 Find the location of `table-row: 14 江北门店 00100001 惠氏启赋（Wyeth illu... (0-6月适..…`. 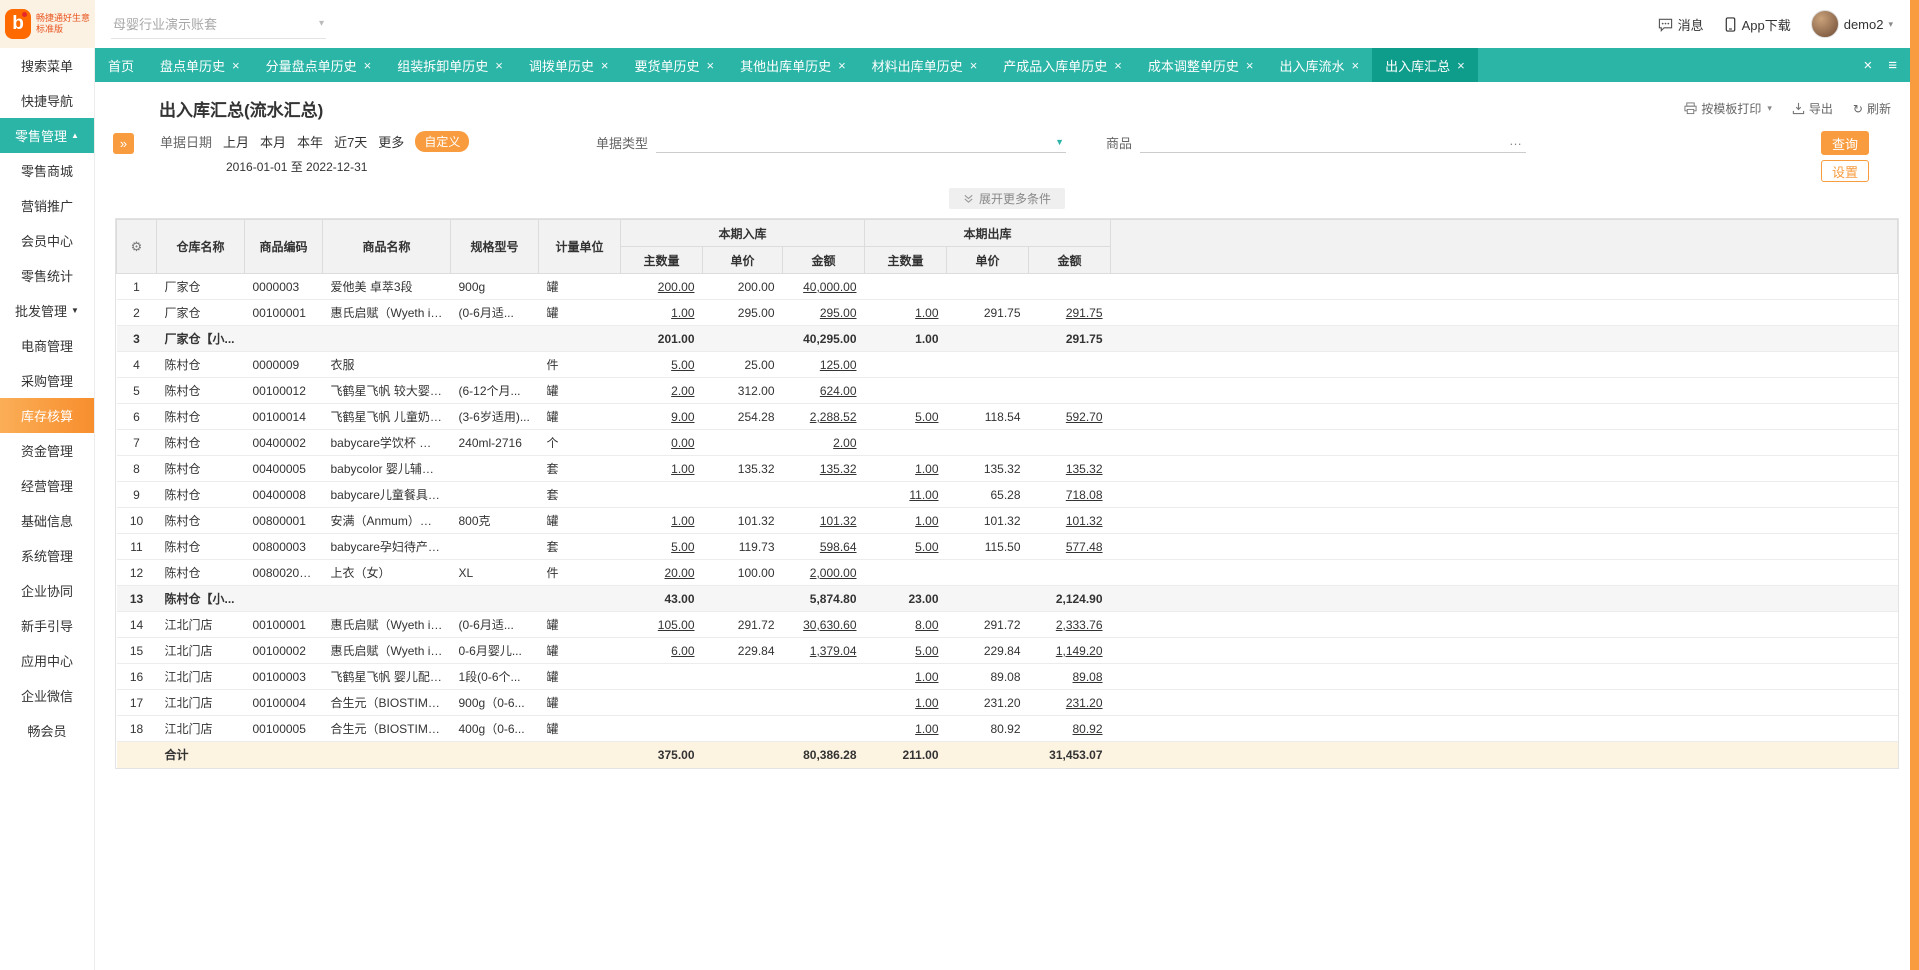

table-row: 14 江北门店 00100001 惠氏启赋（Wyeth illu... (0-6月适..… is located at coordinates (1007, 624).